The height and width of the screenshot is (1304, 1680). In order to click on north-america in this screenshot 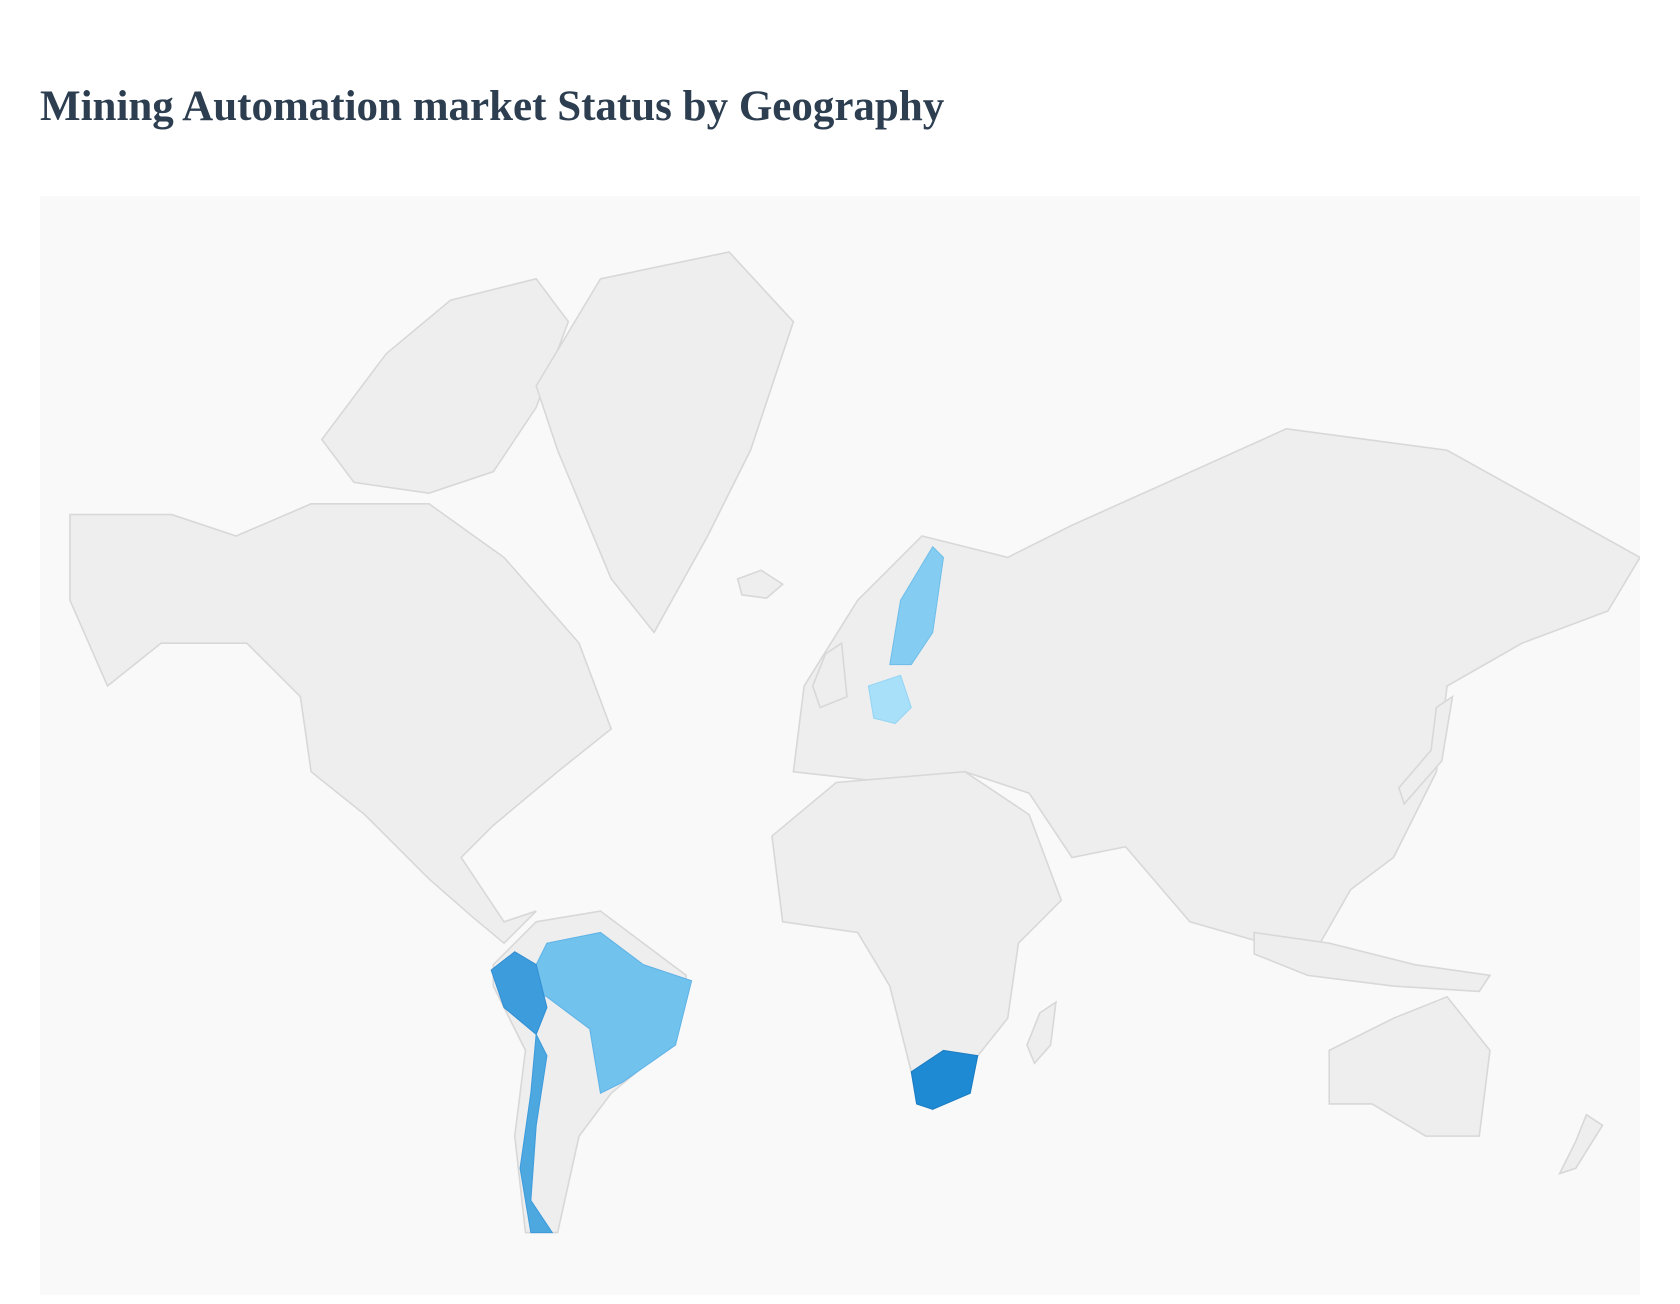, I will do `click(341, 724)`.